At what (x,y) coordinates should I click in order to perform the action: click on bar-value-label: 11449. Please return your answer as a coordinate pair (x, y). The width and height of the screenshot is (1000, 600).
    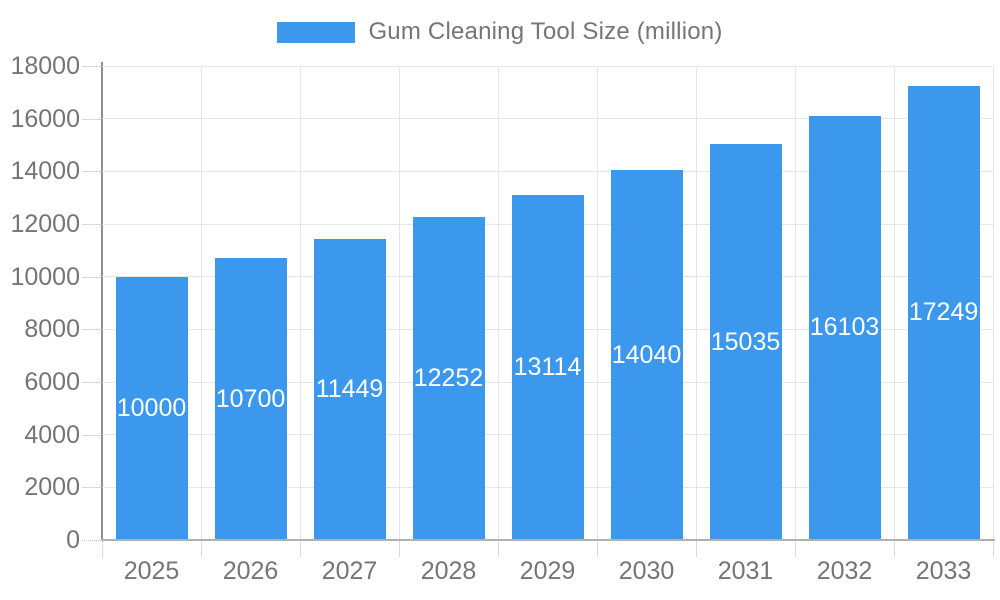
    Looking at the image, I should click on (349, 388).